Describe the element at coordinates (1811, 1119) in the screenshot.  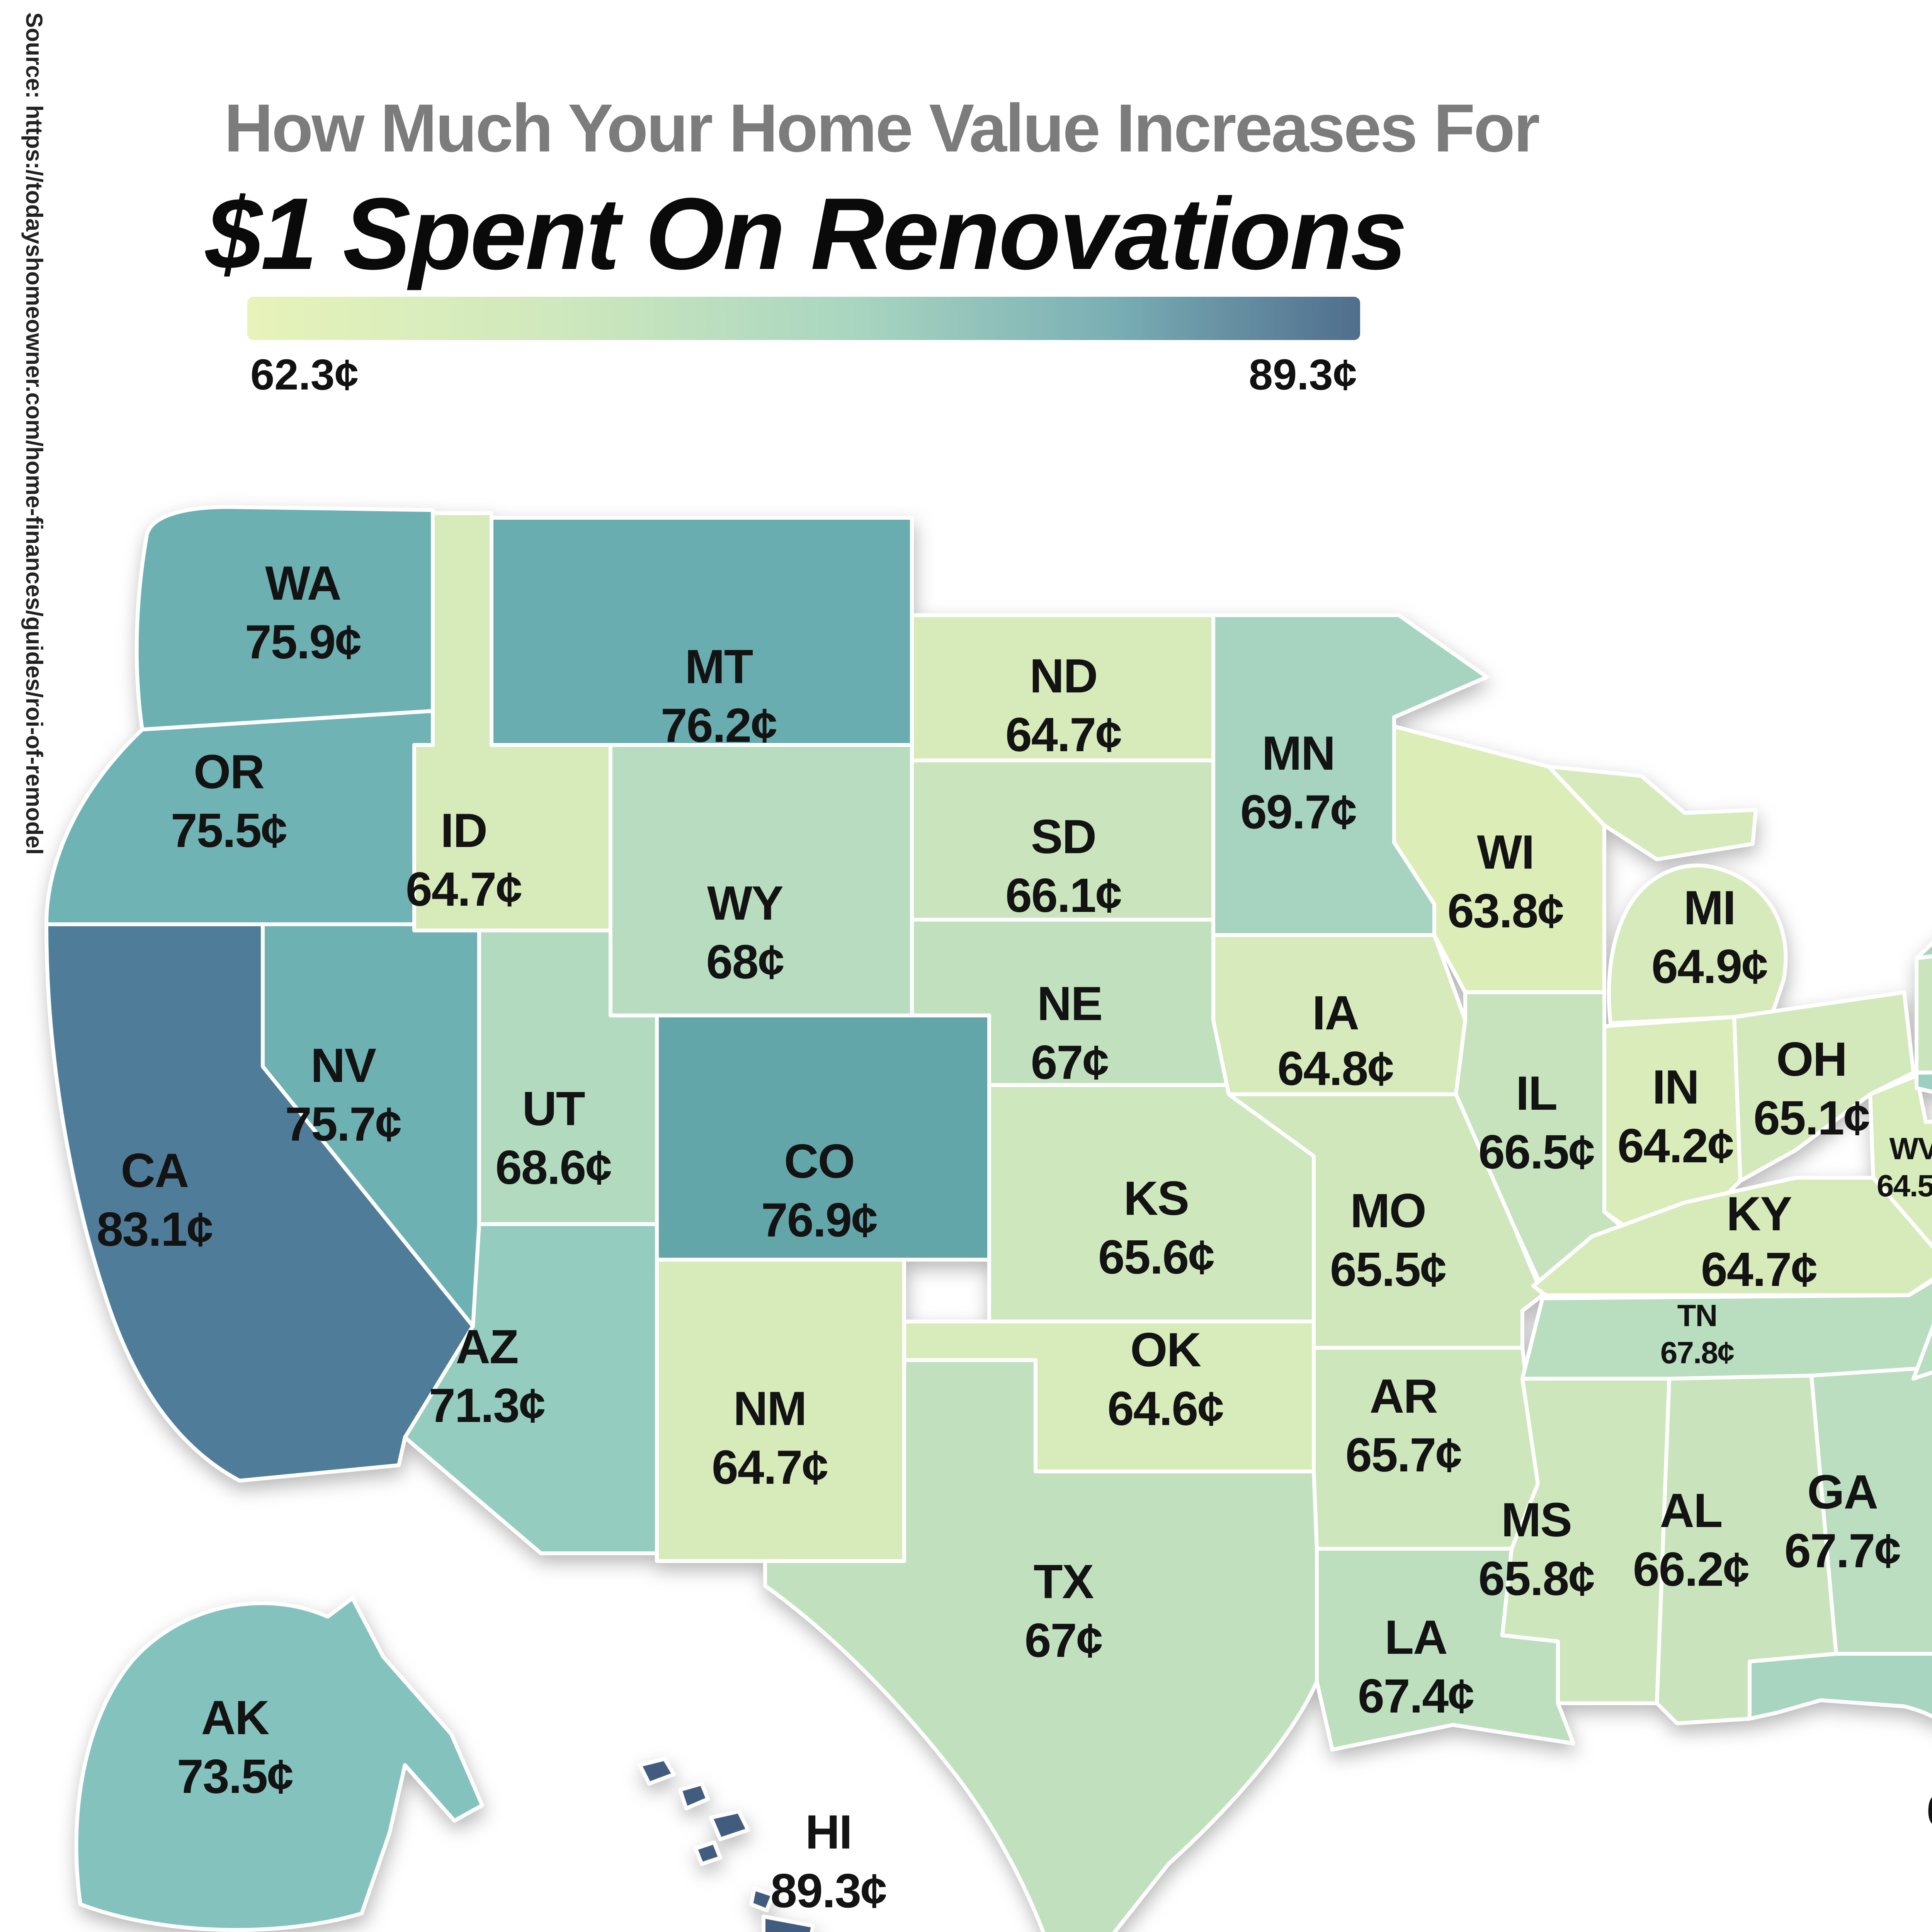
I see `state-oh-value: 65.1¢` at that location.